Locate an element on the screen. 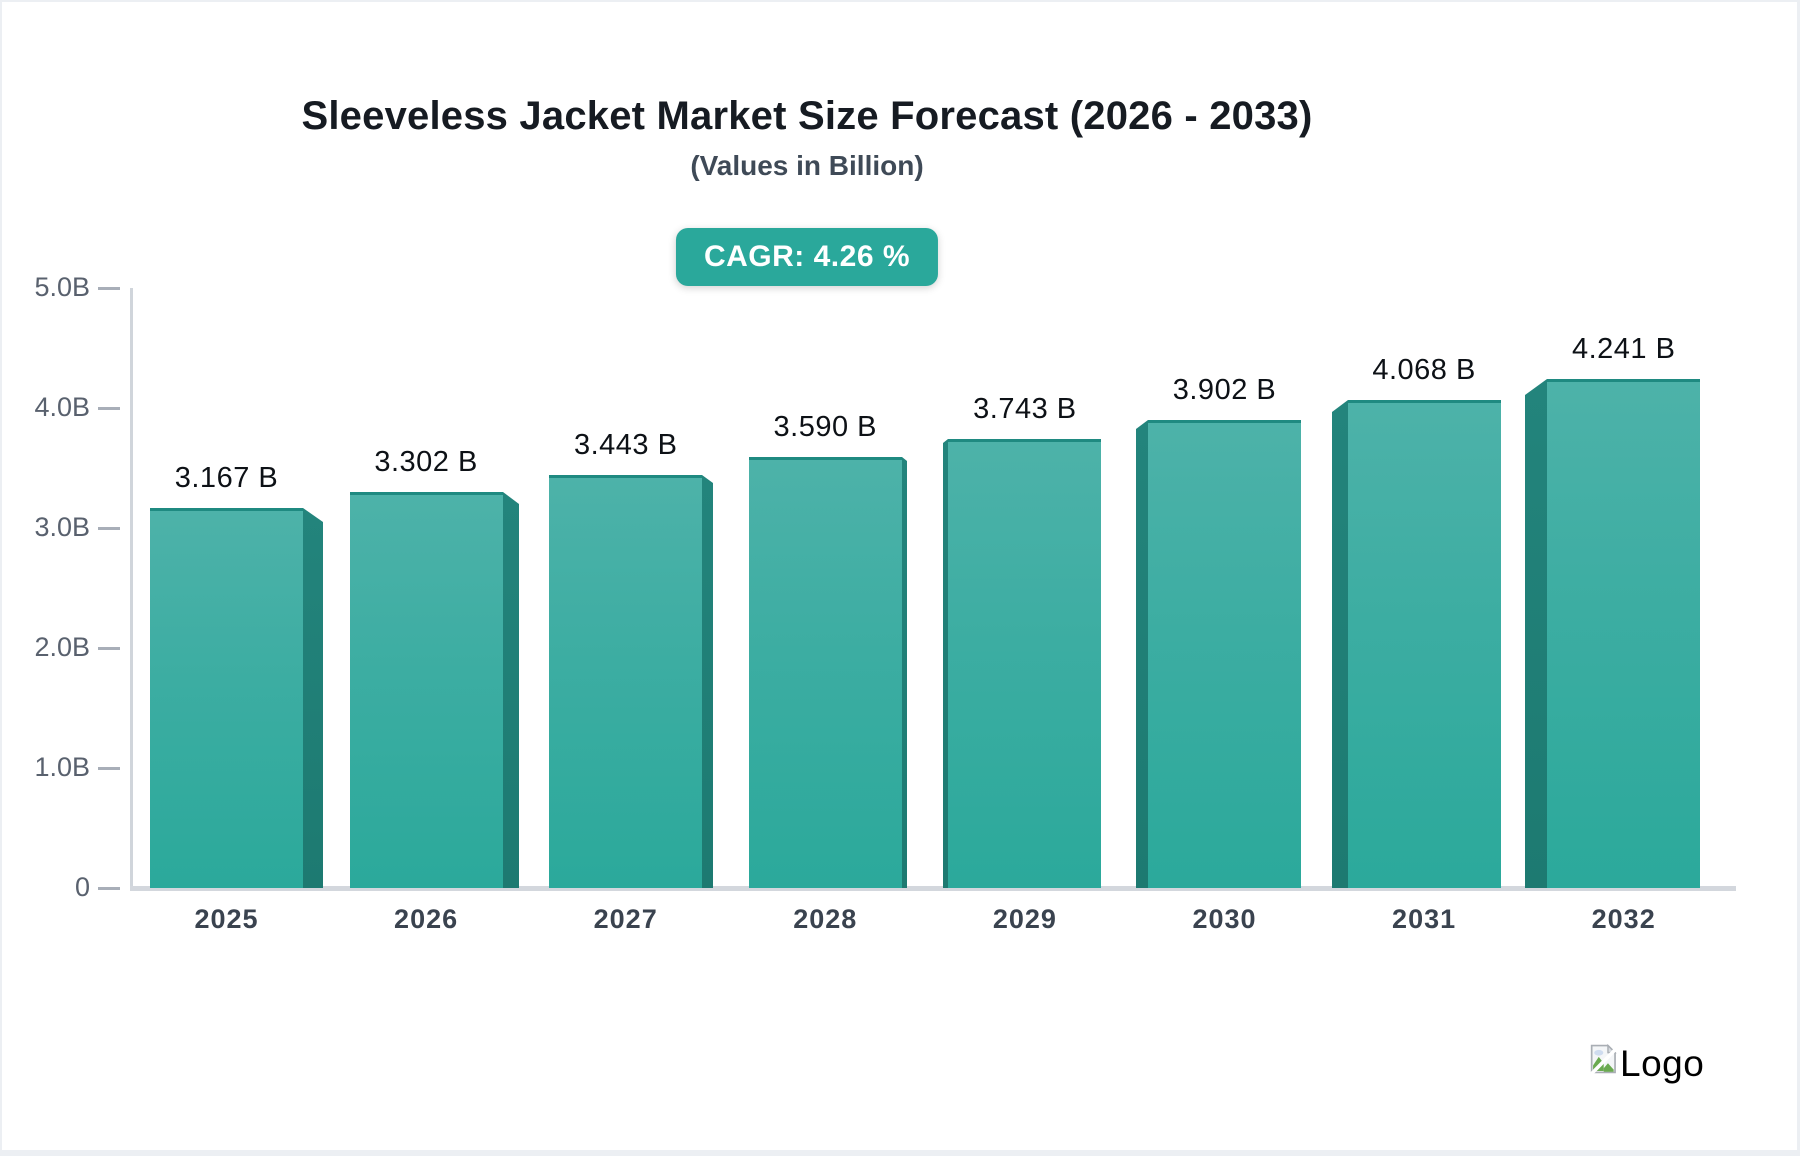 Image resolution: width=1800 pixels, height=1156 pixels. bar-value-label: 3.302 B is located at coordinates (426, 462).